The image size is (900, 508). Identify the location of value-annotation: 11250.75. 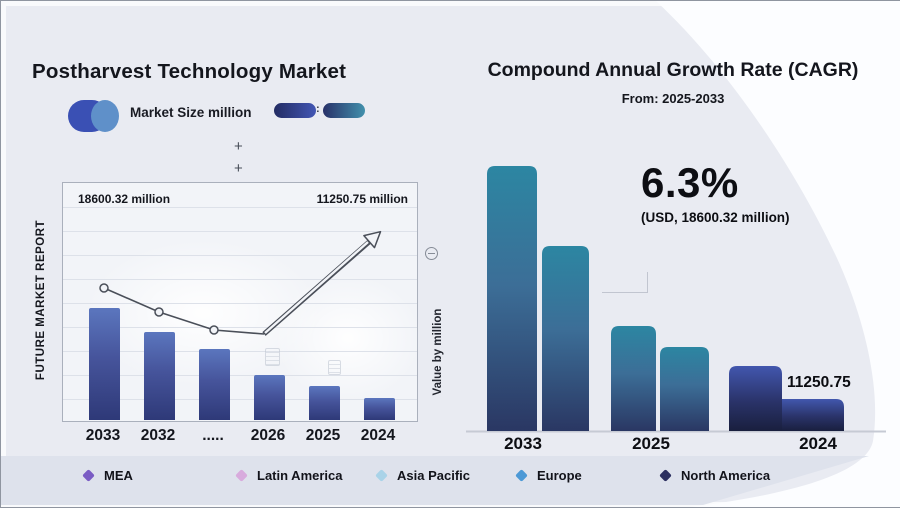
(819, 382).